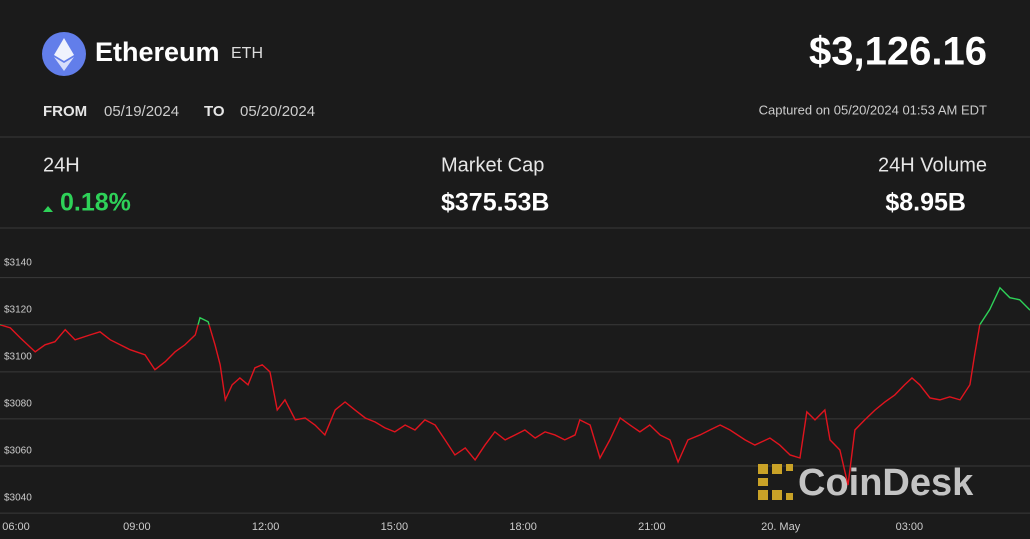 The width and height of the screenshot is (1030, 539). What do you see at coordinates (932, 165) in the screenshot?
I see `stat-label: 24H Volume` at bounding box center [932, 165].